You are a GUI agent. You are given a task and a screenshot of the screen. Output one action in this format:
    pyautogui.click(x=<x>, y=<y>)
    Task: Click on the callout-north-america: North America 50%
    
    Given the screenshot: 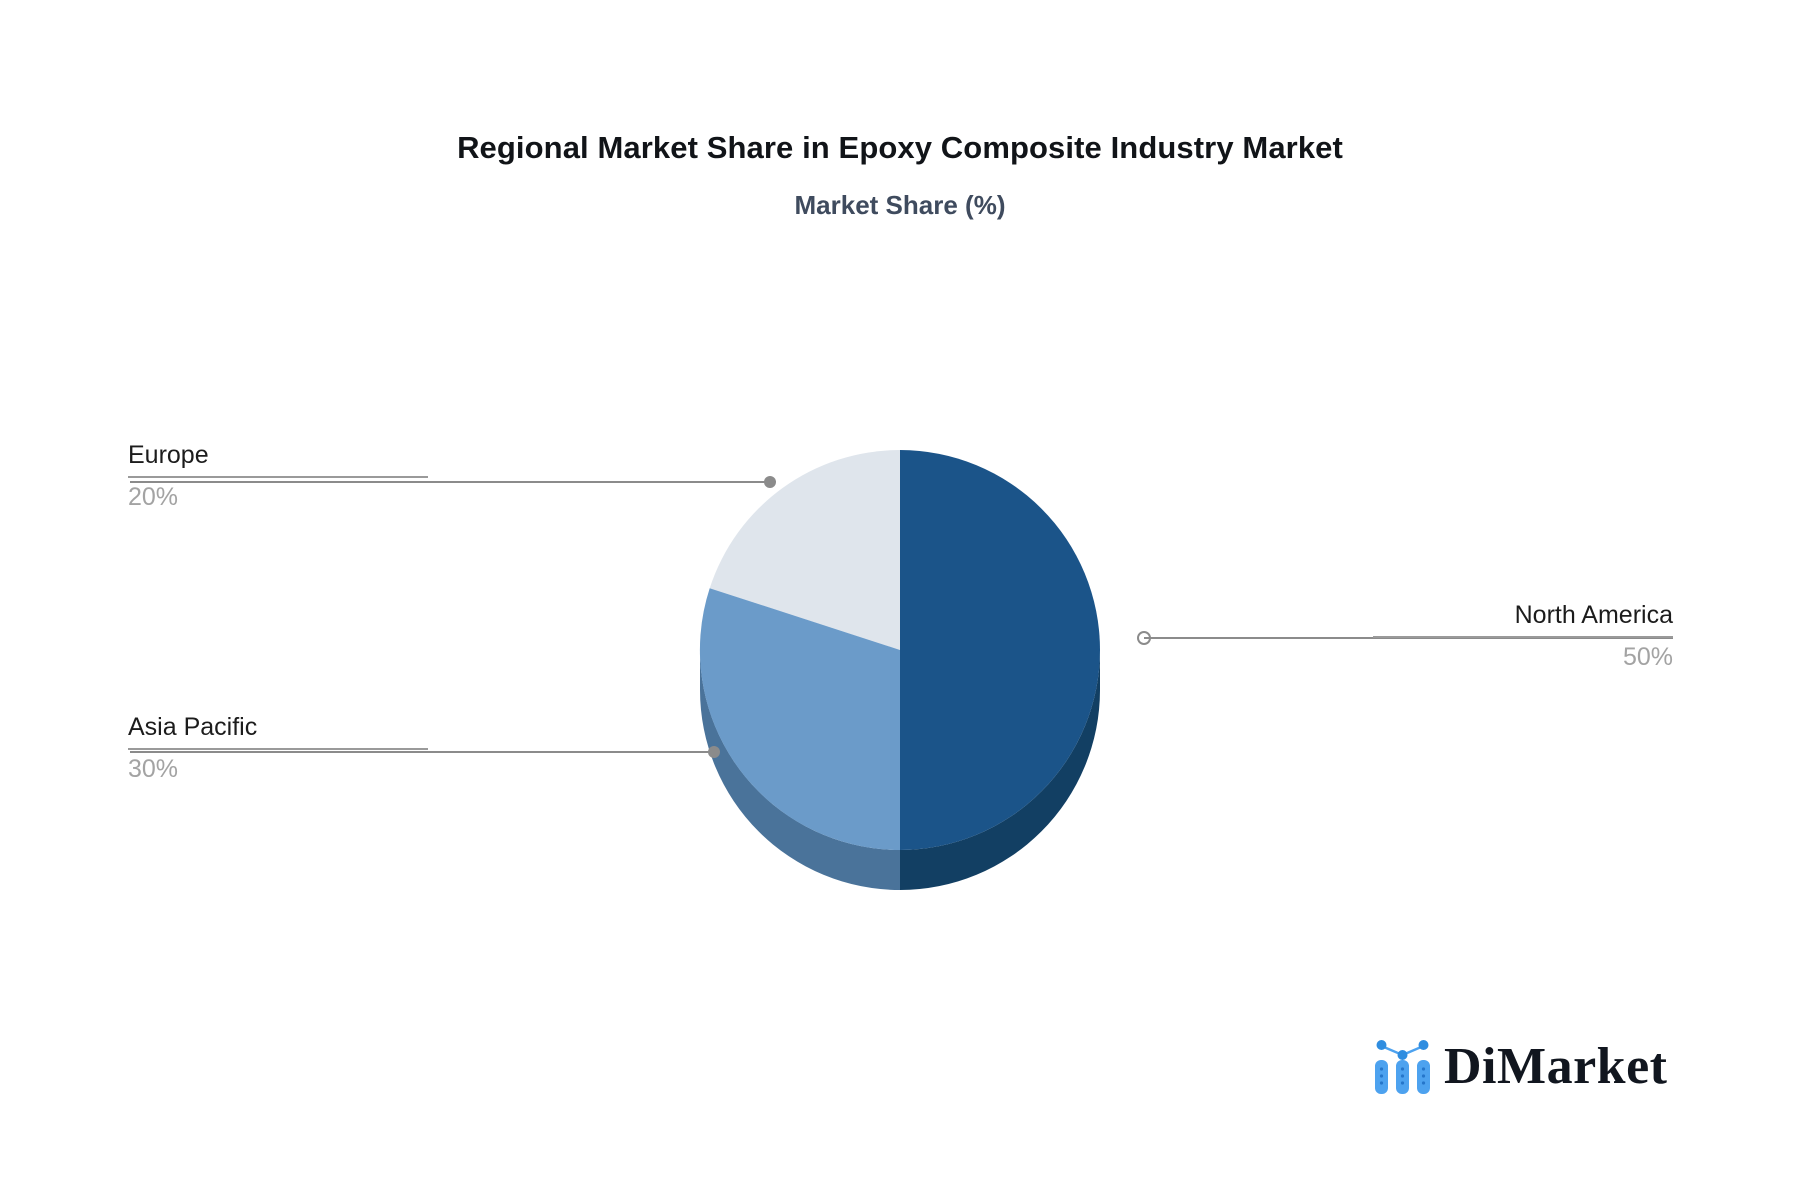 What is the action you would take?
    pyautogui.click(x=1523, y=636)
    